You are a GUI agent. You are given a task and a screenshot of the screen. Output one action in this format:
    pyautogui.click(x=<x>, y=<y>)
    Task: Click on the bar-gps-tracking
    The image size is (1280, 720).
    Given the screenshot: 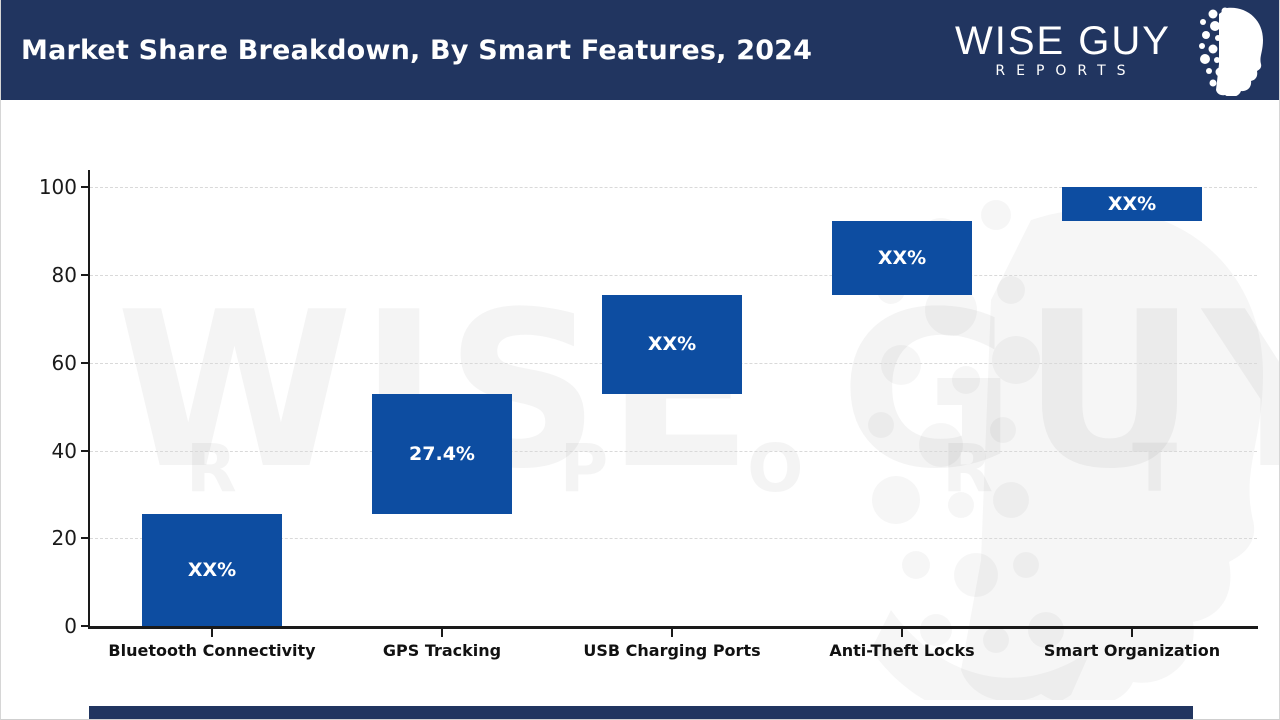 What is the action you would take?
    pyautogui.click(x=442, y=454)
    